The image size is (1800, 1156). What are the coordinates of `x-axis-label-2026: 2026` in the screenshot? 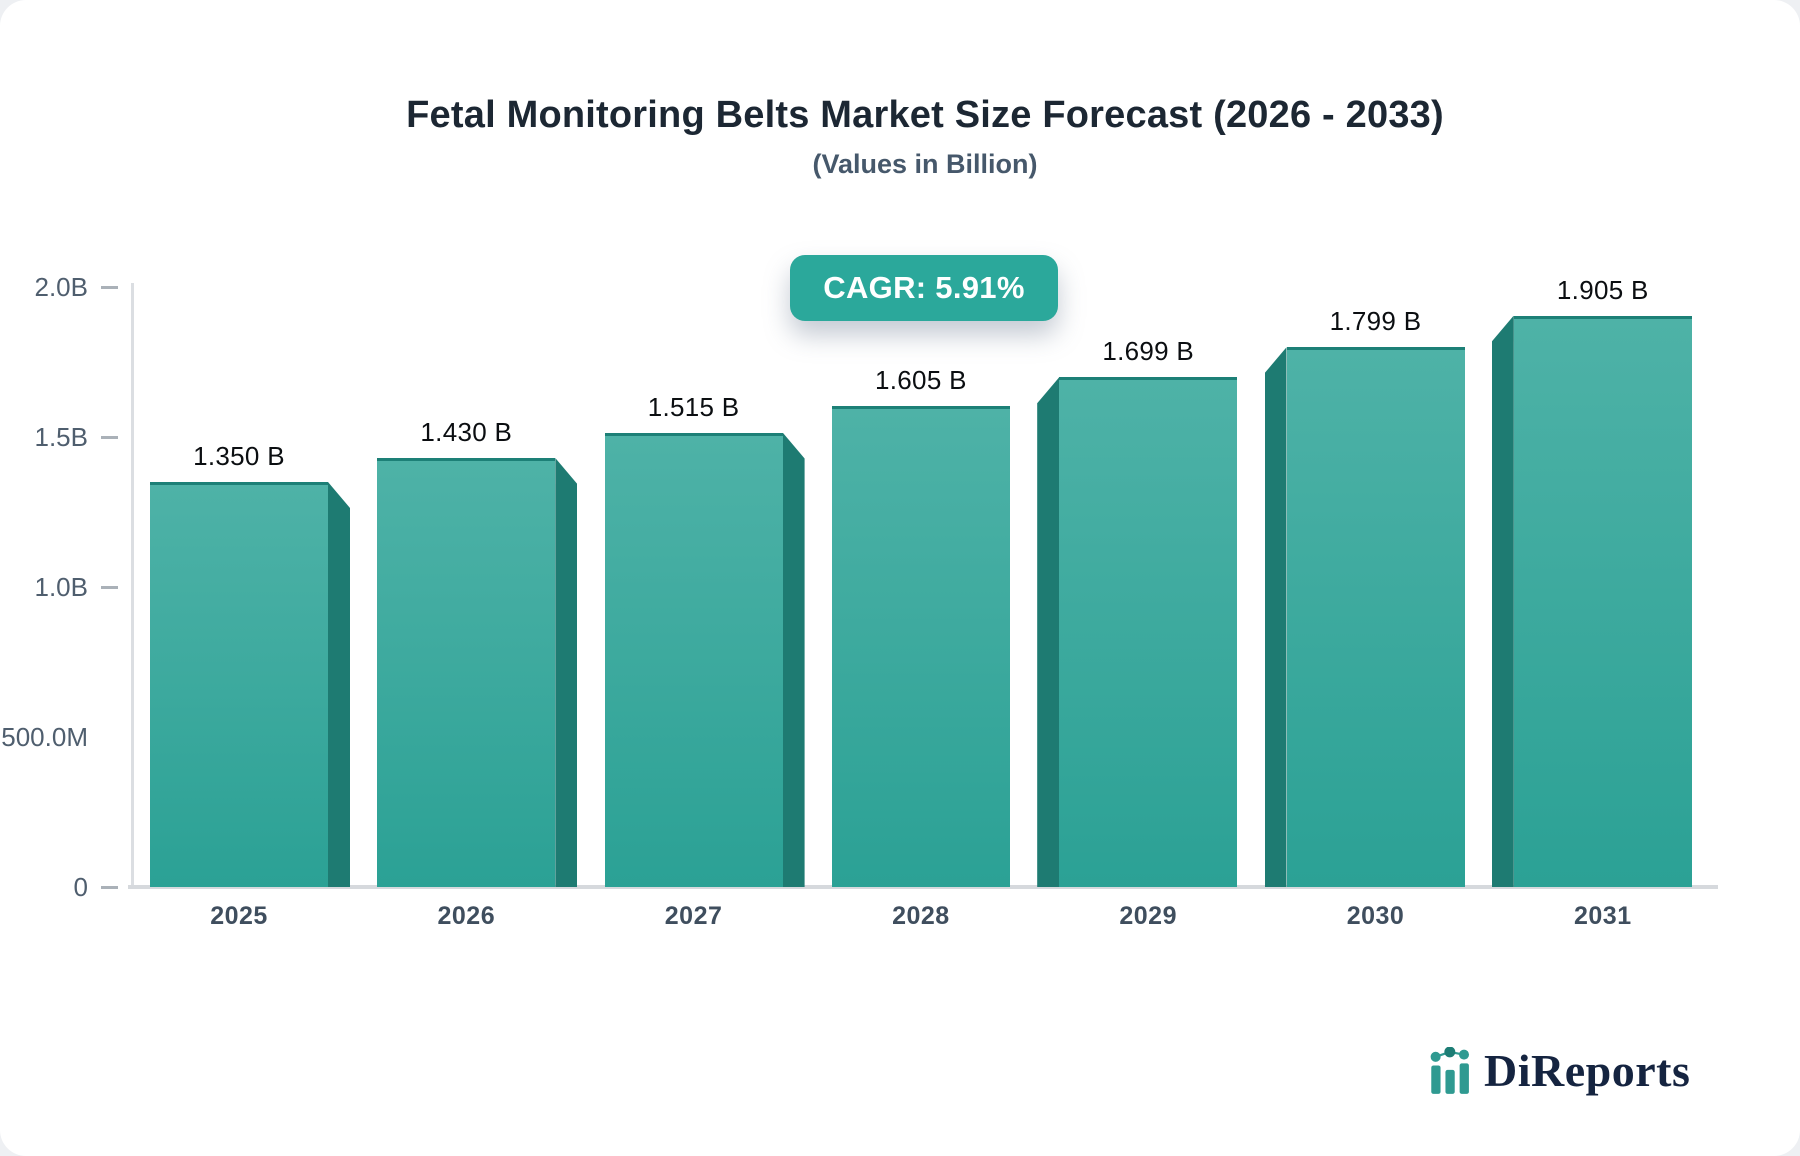 It's located at (466, 916).